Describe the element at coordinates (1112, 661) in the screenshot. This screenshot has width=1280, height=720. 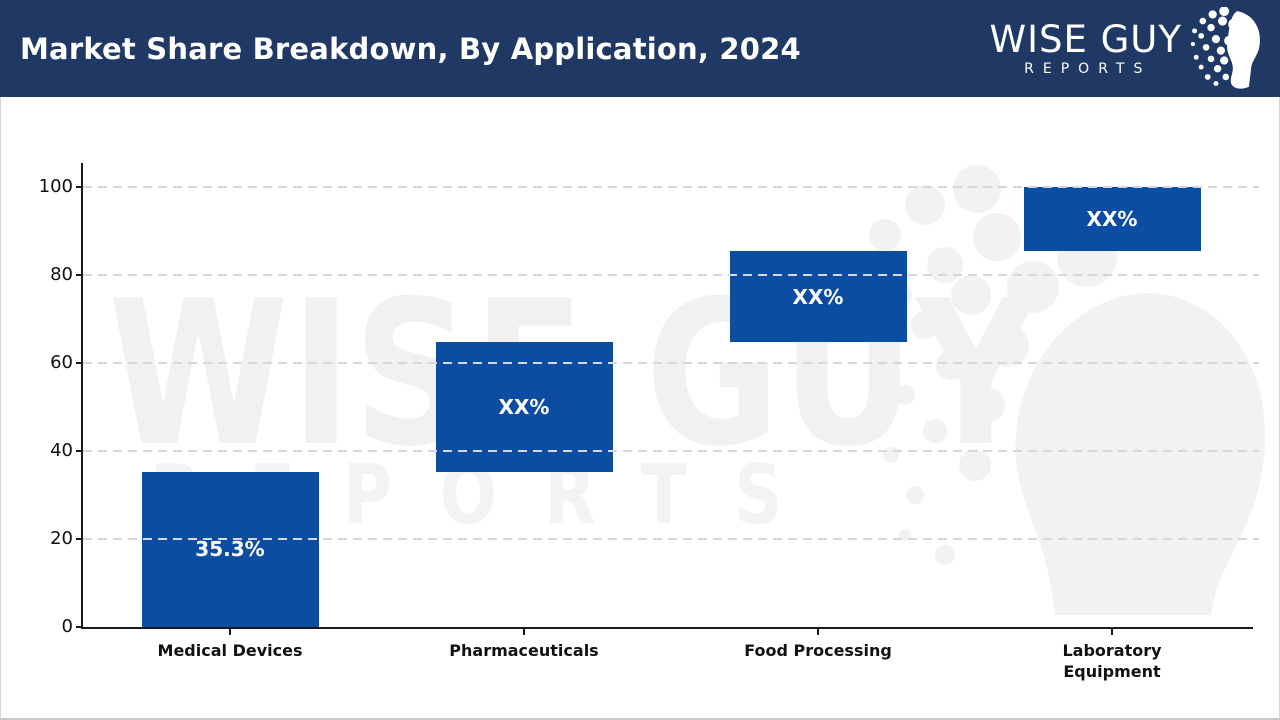
I see `x-category-label-laboratory-equipment: Laboratory Equipment` at that location.